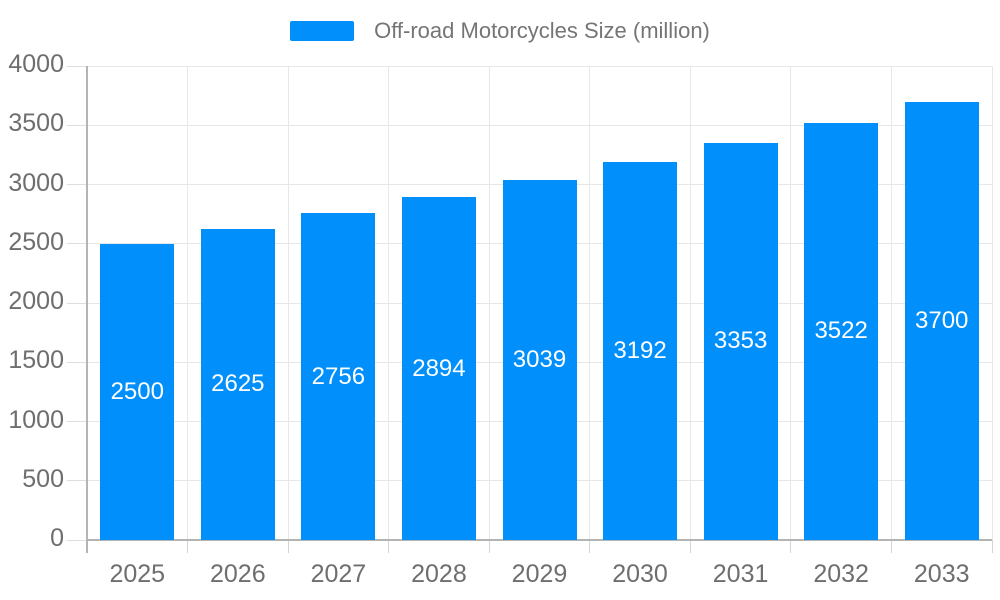 This screenshot has height=600, width=1000. What do you see at coordinates (539, 574) in the screenshot?
I see `x-axis-label: 2029` at bounding box center [539, 574].